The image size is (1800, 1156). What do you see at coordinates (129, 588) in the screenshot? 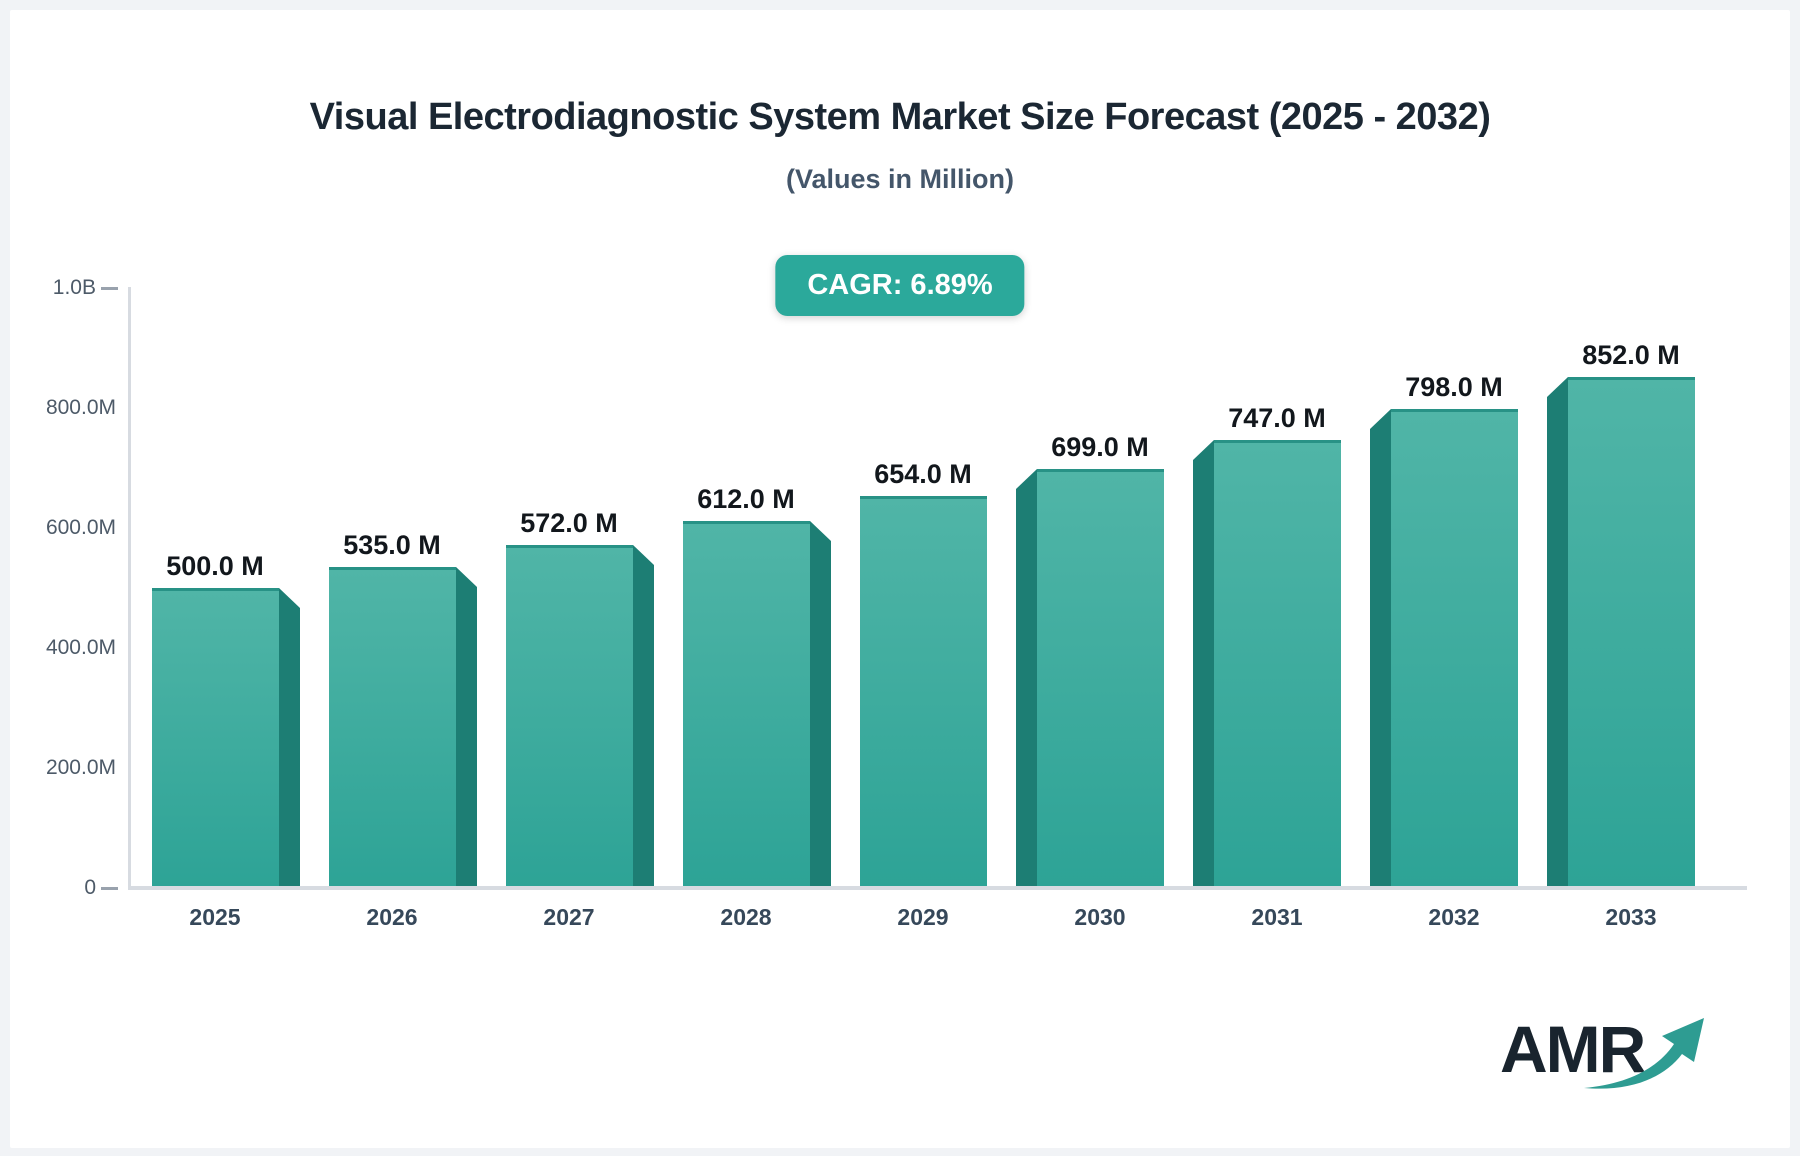
I see `y-axis-line` at bounding box center [129, 588].